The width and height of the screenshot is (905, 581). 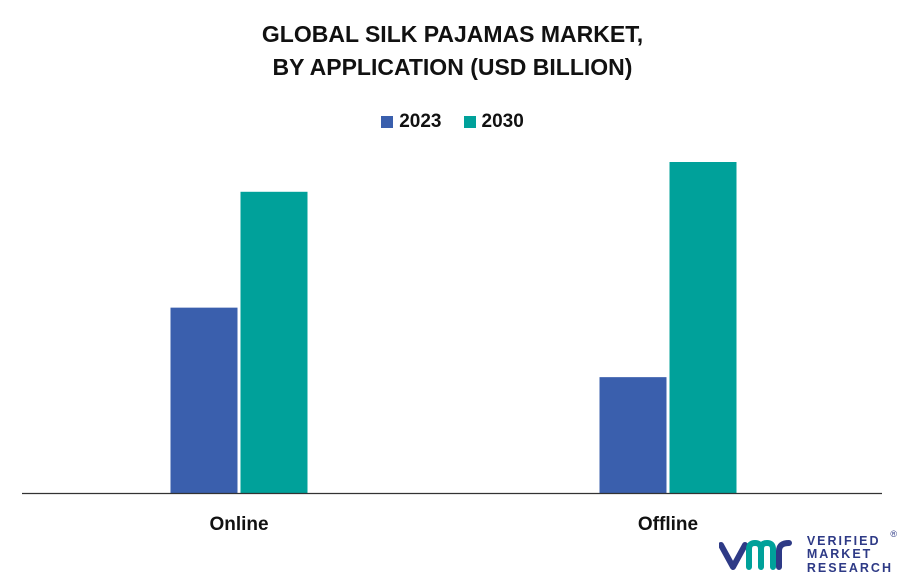 What do you see at coordinates (502, 121) in the screenshot?
I see `legend-label-2030: 2030` at bounding box center [502, 121].